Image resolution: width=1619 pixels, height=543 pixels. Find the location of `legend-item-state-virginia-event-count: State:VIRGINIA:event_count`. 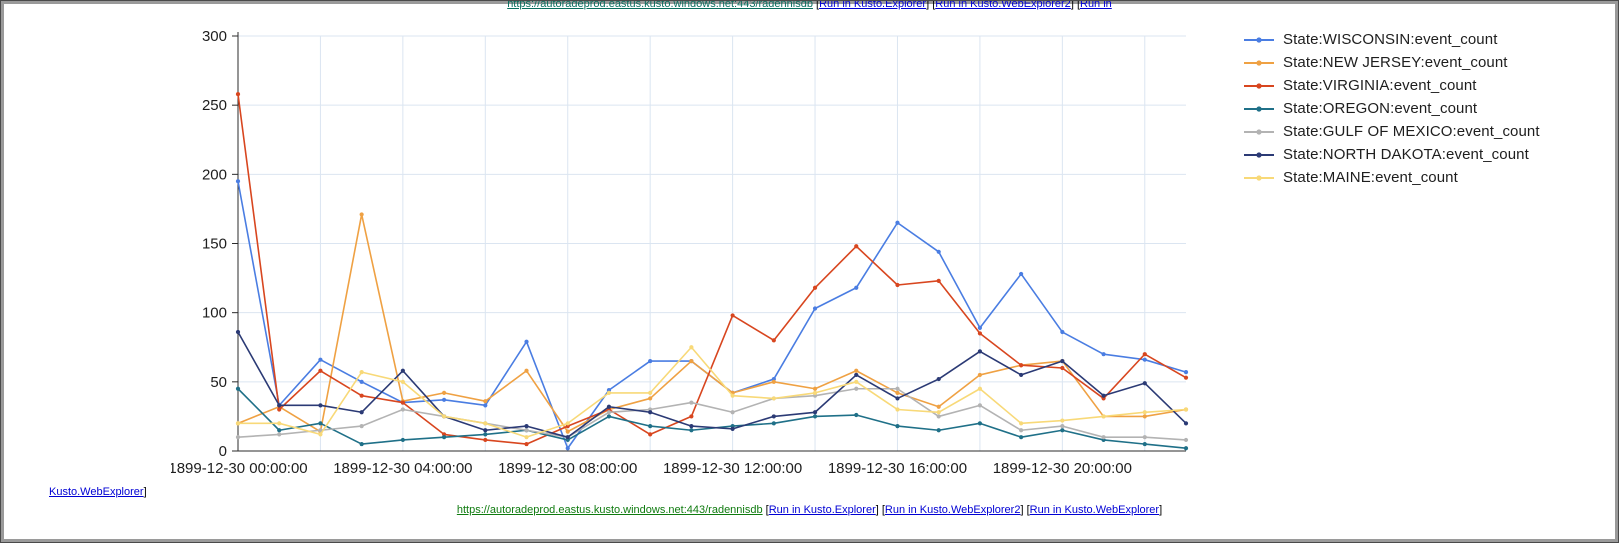

legend-item-state-virginia-event-count: State:VIRGINIA:event_count is located at coordinates (1392, 85).